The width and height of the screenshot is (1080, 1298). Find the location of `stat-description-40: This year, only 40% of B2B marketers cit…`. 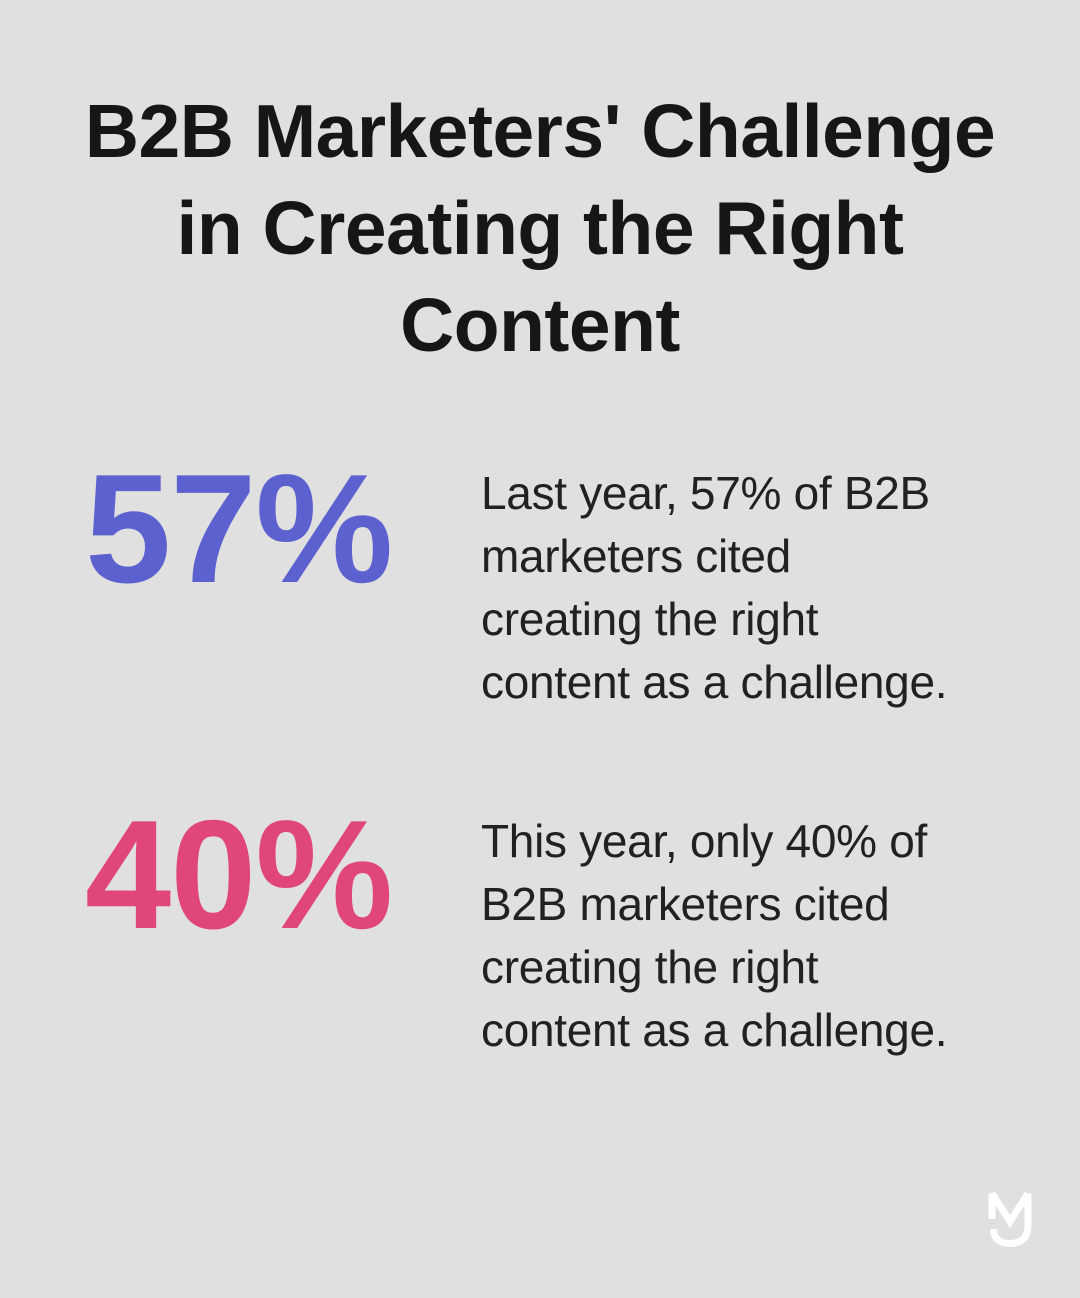

stat-description-40: This year, only 40% of B2B marketers cit… is located at coordinates (714, 935).